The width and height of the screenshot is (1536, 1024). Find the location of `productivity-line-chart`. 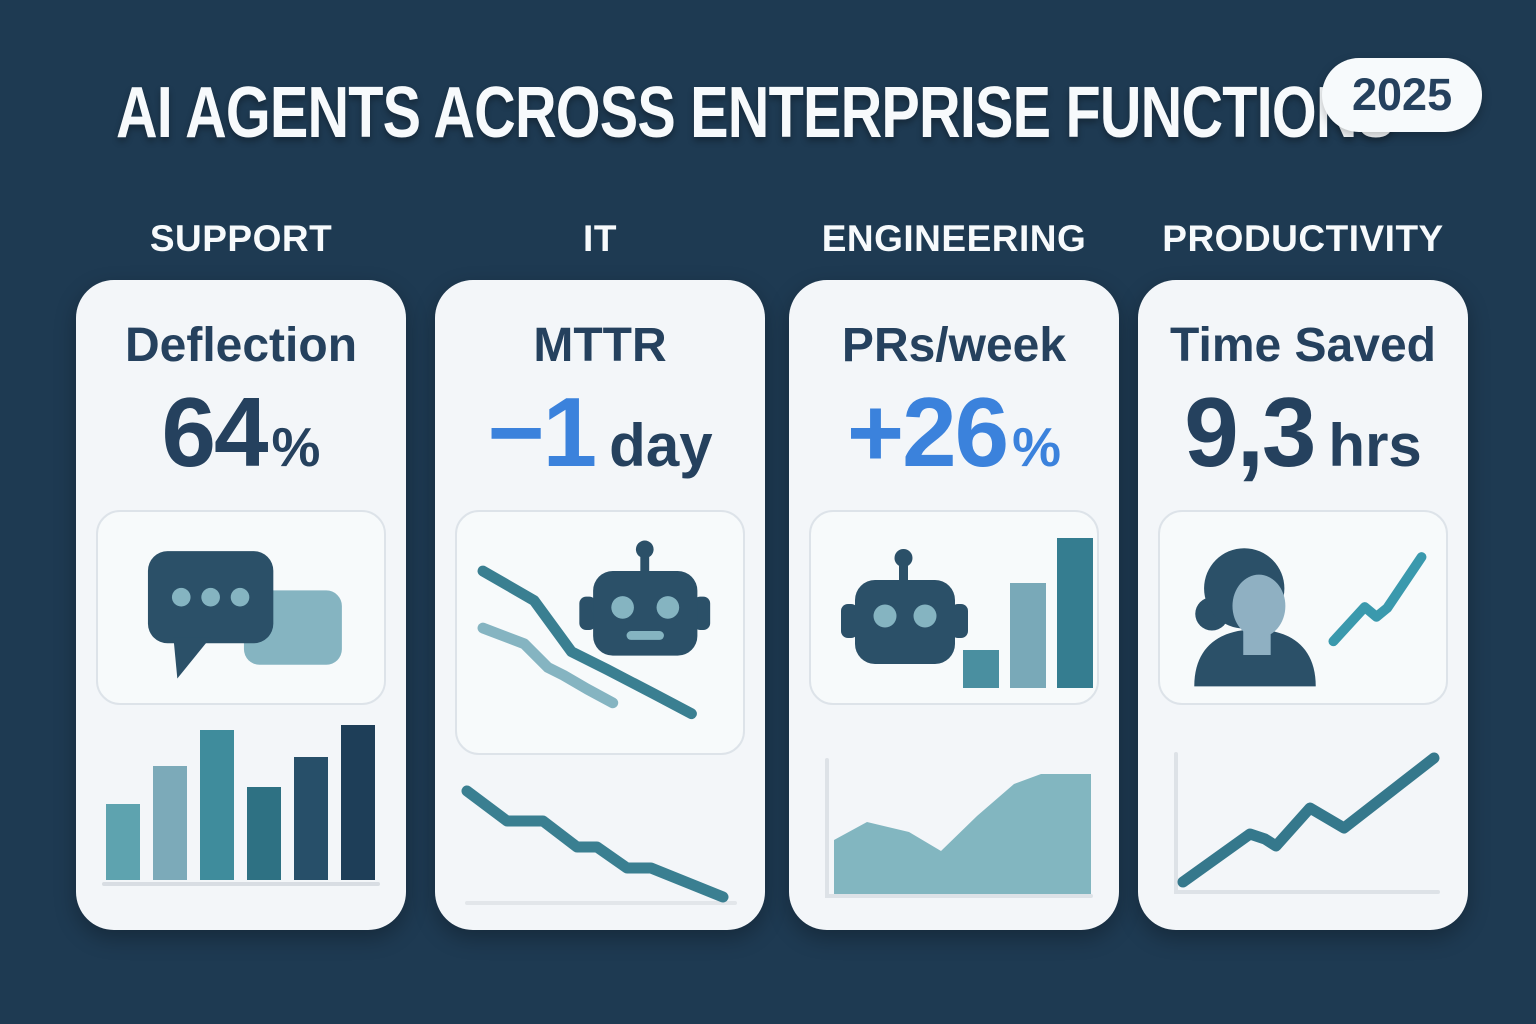

productivity-line-chart is located at coordinates (1307, 823).